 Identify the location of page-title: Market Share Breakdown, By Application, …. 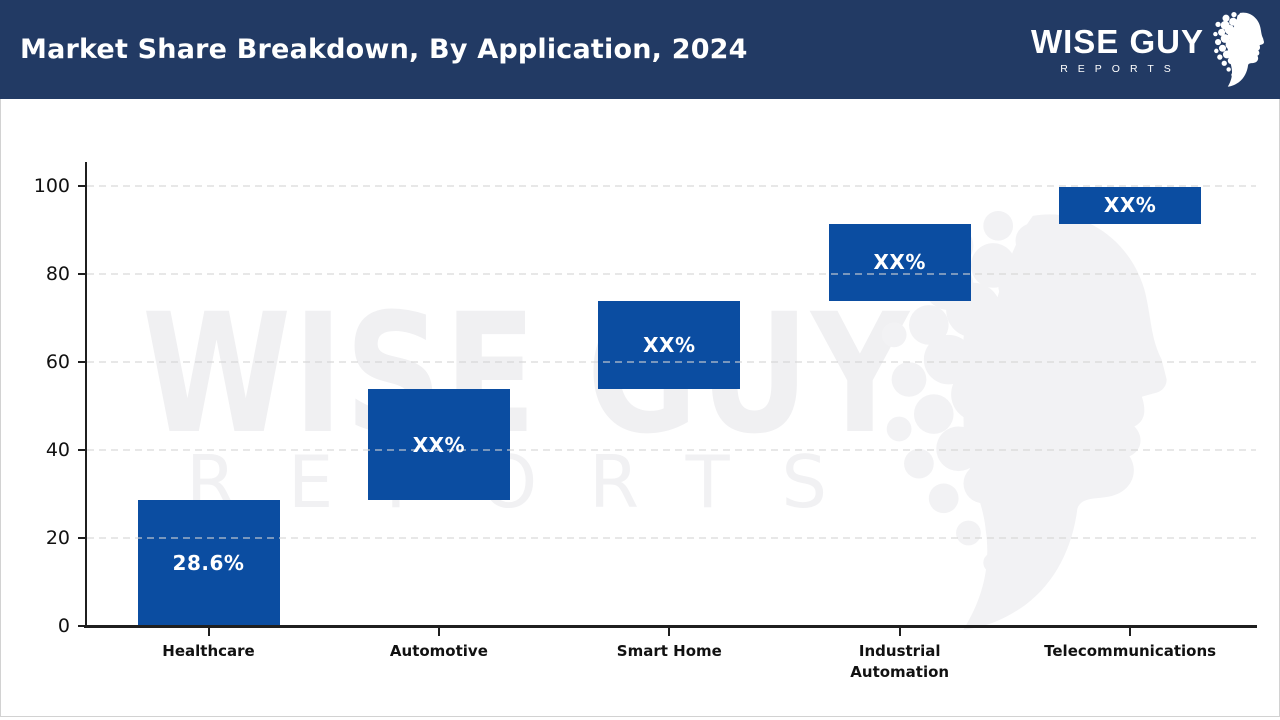
(384, 49).